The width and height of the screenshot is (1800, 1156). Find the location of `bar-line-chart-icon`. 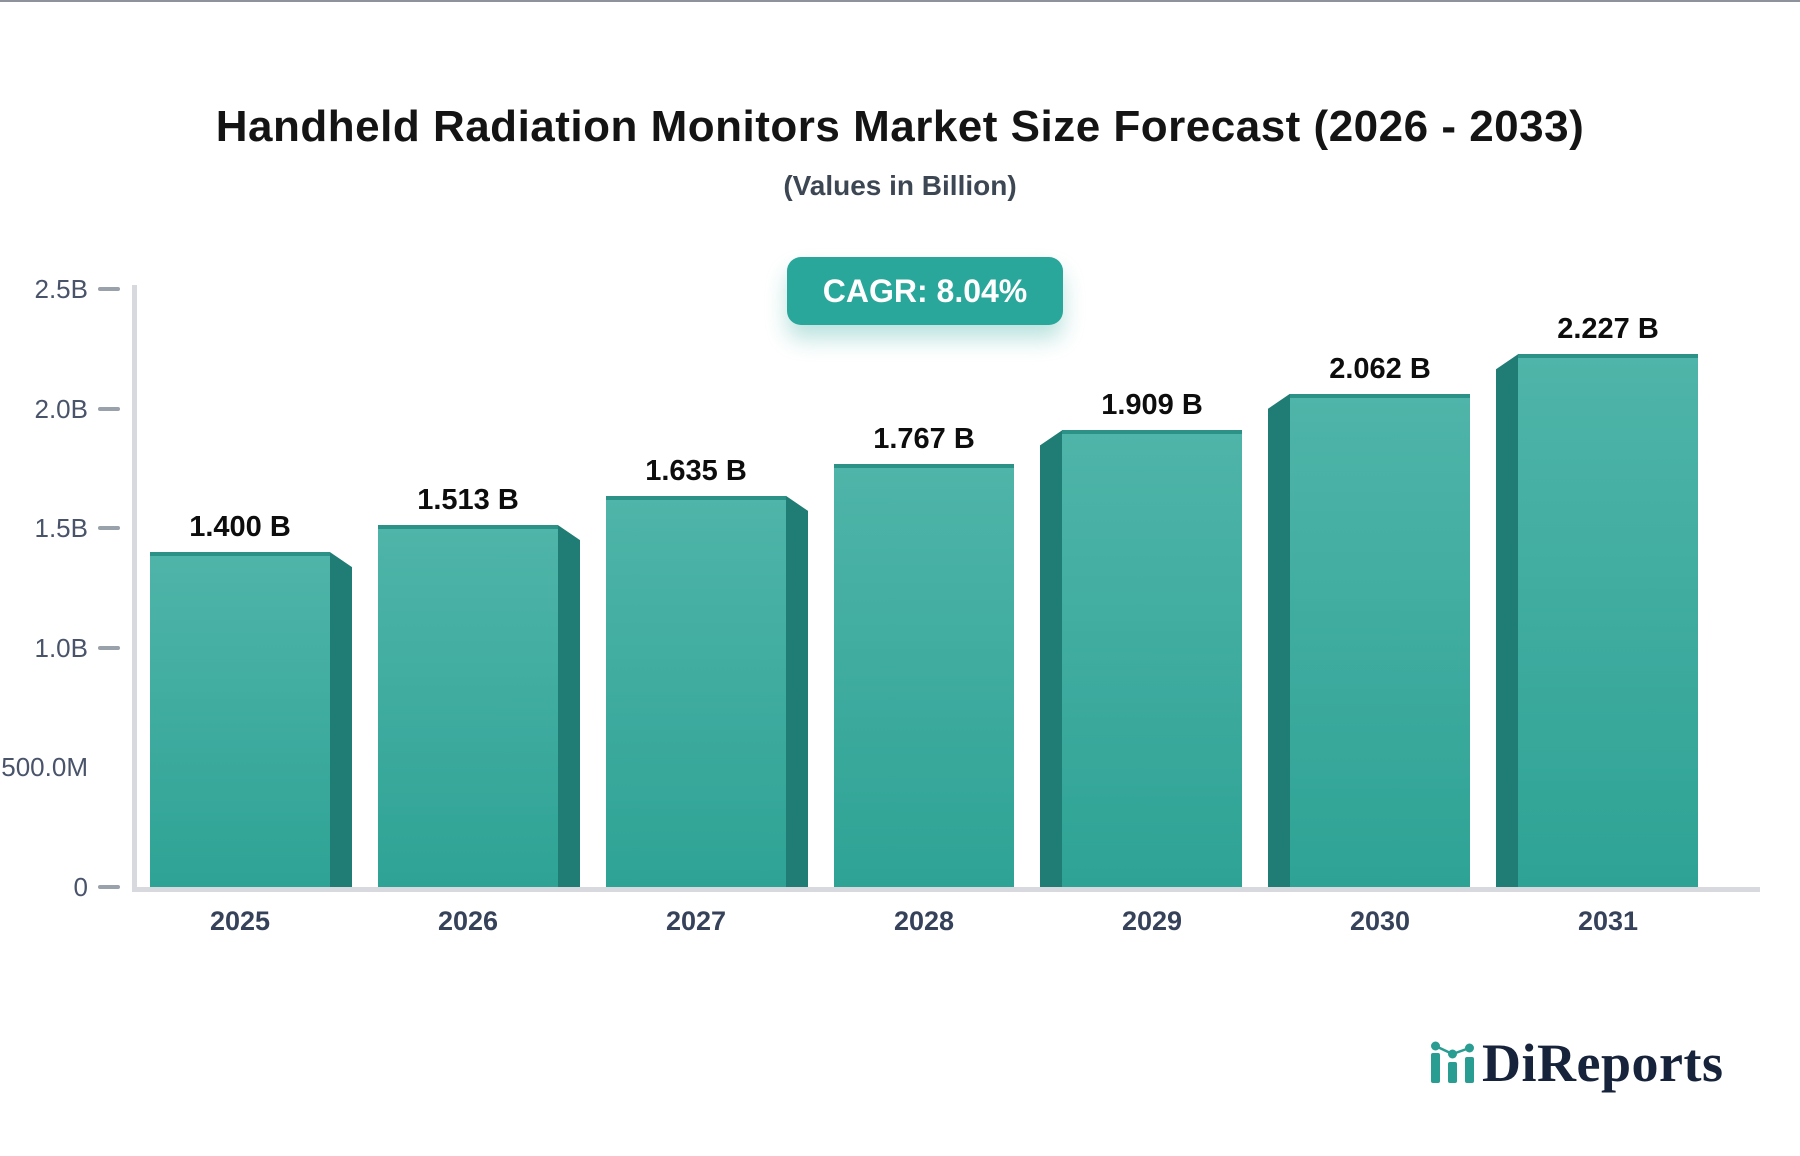

bar-line-chart-icon is located at coordinates (1452, 1062).